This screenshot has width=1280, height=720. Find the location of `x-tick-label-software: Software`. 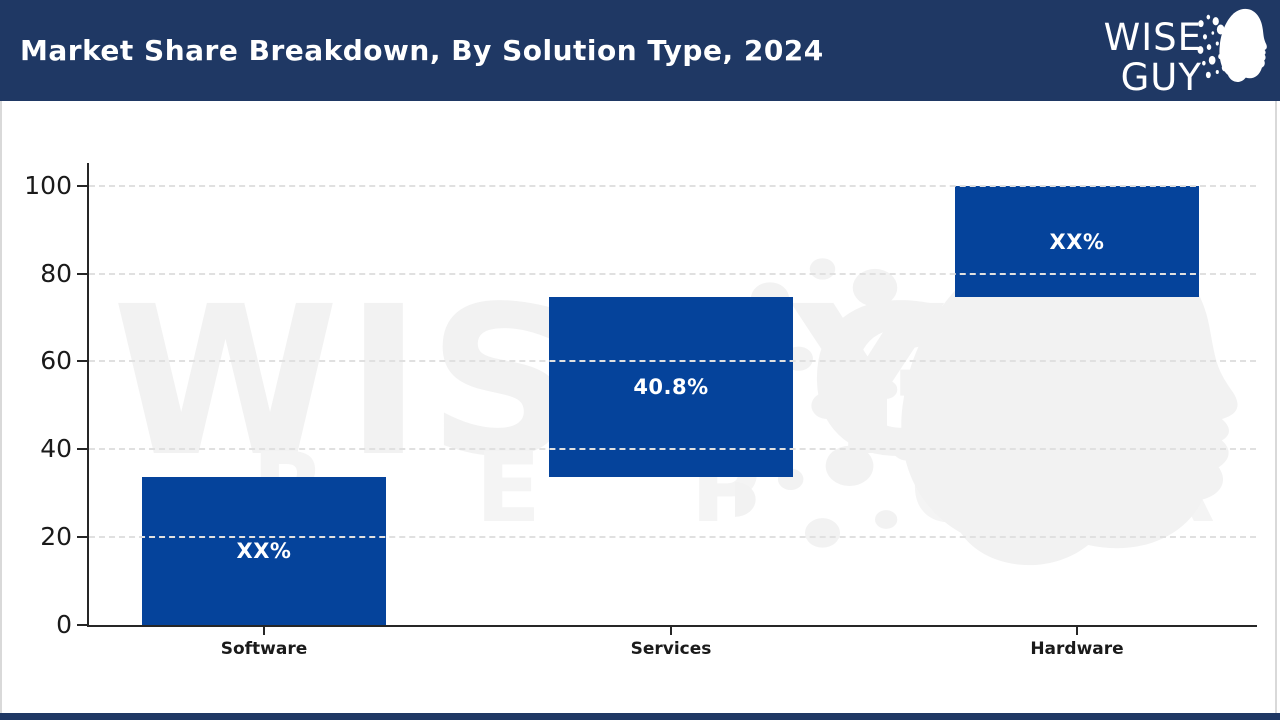

x-tick-label-software: Software is located at coordinates (264, 649).